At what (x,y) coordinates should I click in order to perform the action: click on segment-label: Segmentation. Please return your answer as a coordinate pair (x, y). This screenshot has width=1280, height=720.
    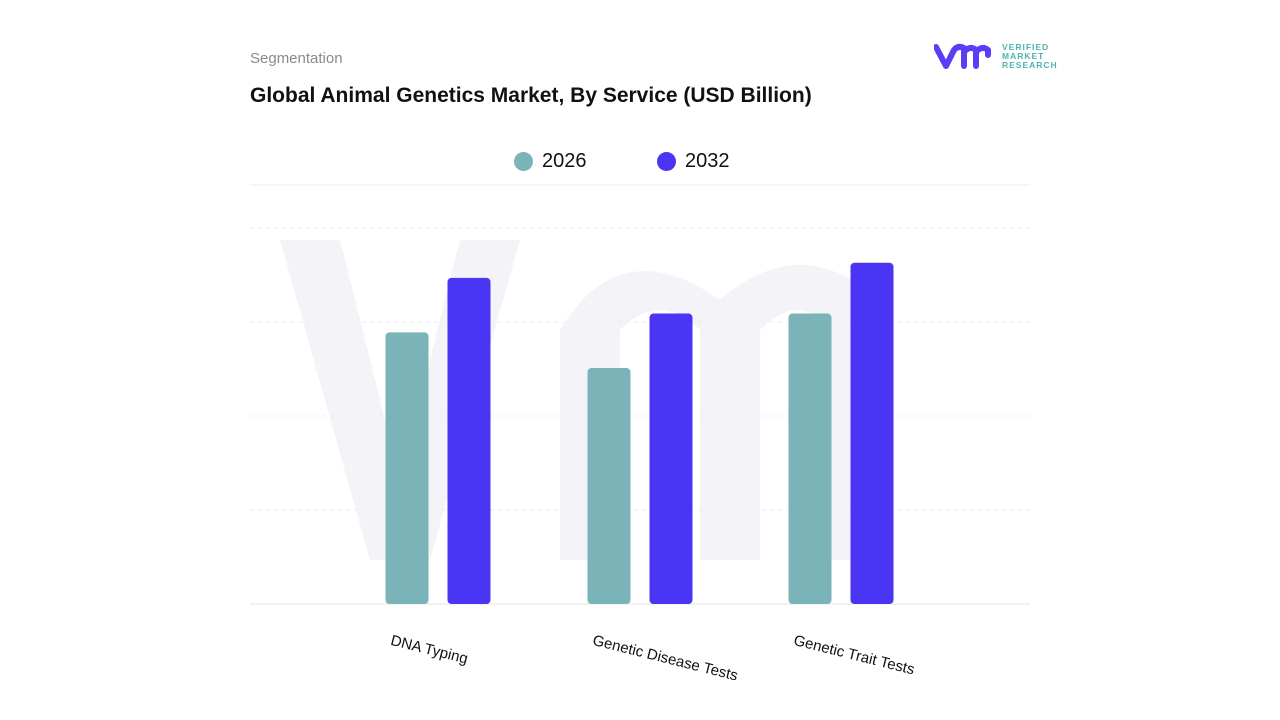
    Looking at the image, I should click on (296, 58).